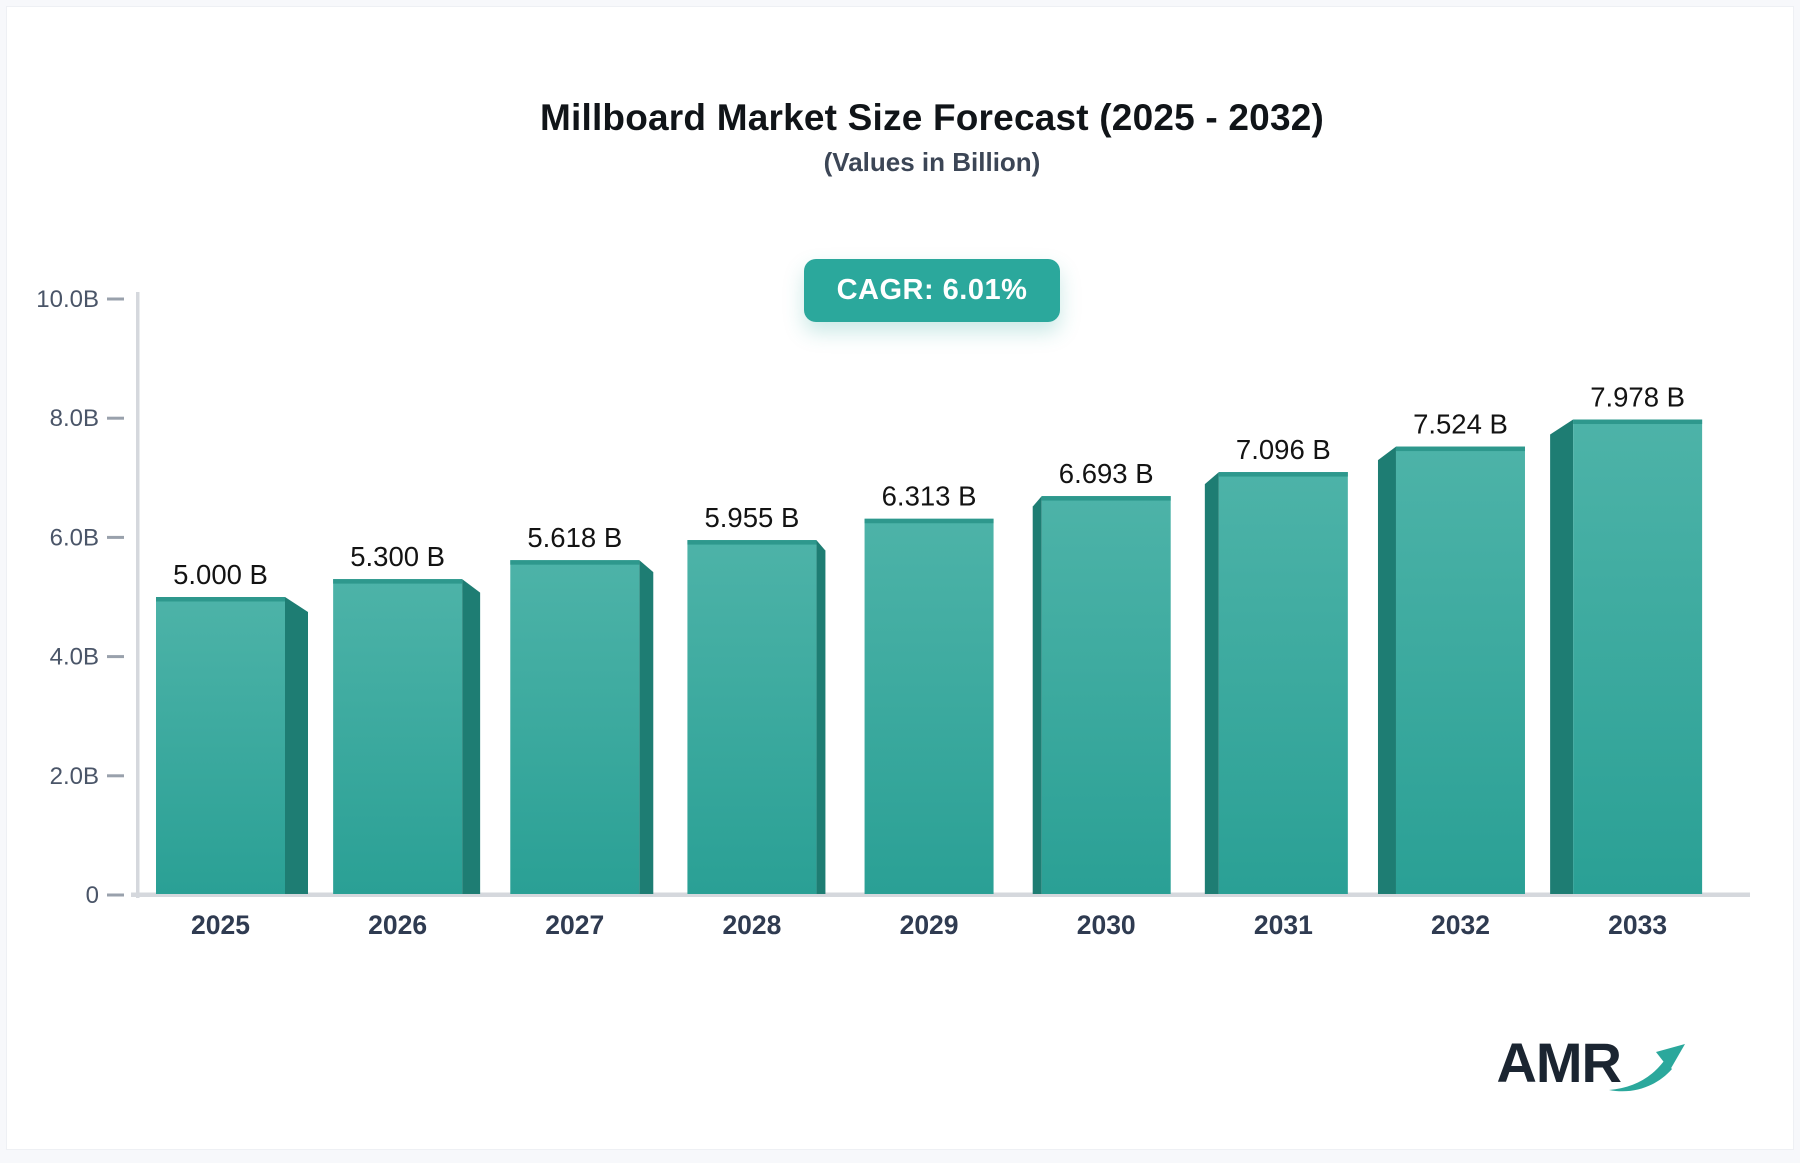 Image resolution: width=1800 pixels, height=1163 pixels. What do you see at coordinates (1386, 670) in the screenshot?
I see `bar-side-face-2032` at bounding box center [1386, 670].